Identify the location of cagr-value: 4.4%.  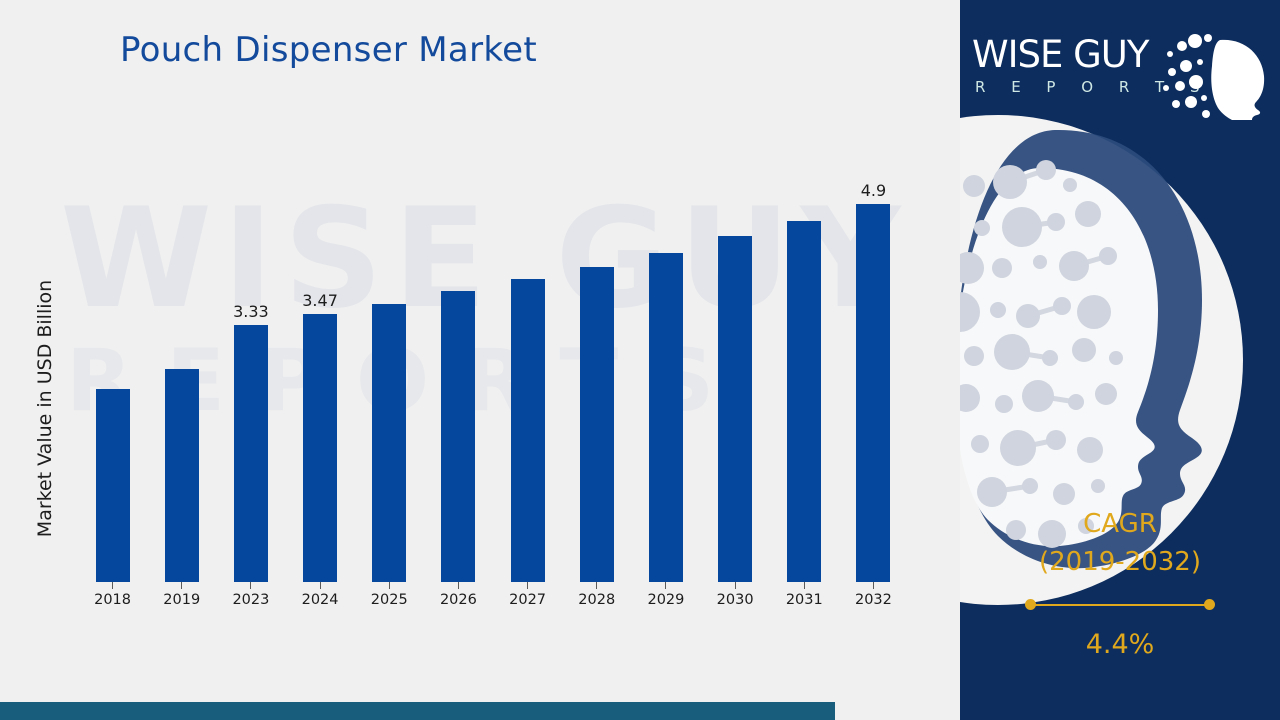
(1120, 644).